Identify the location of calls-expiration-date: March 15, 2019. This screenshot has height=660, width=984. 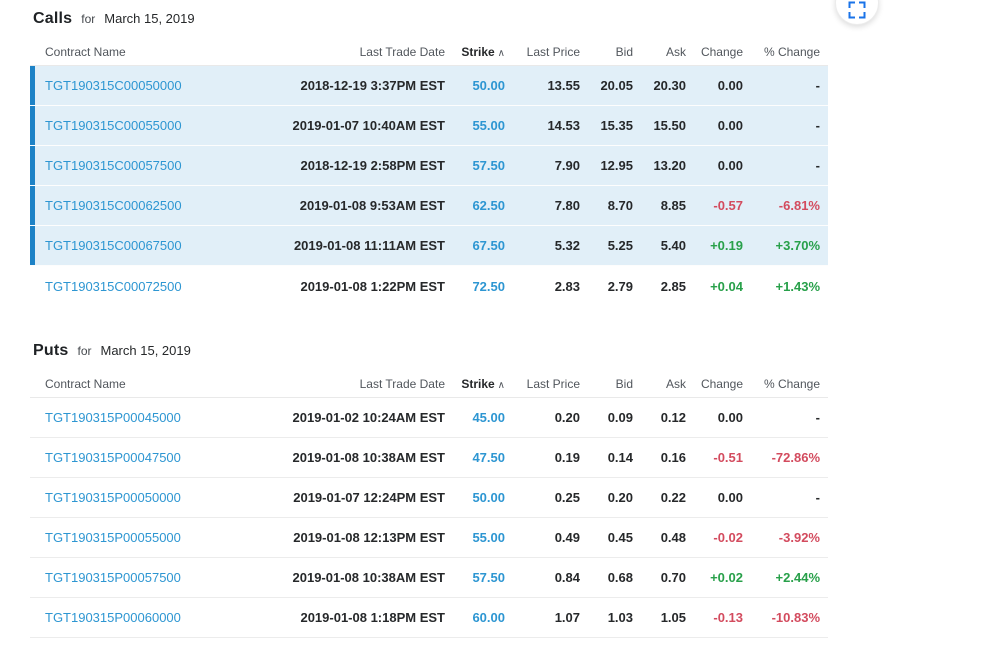
(149, 18).